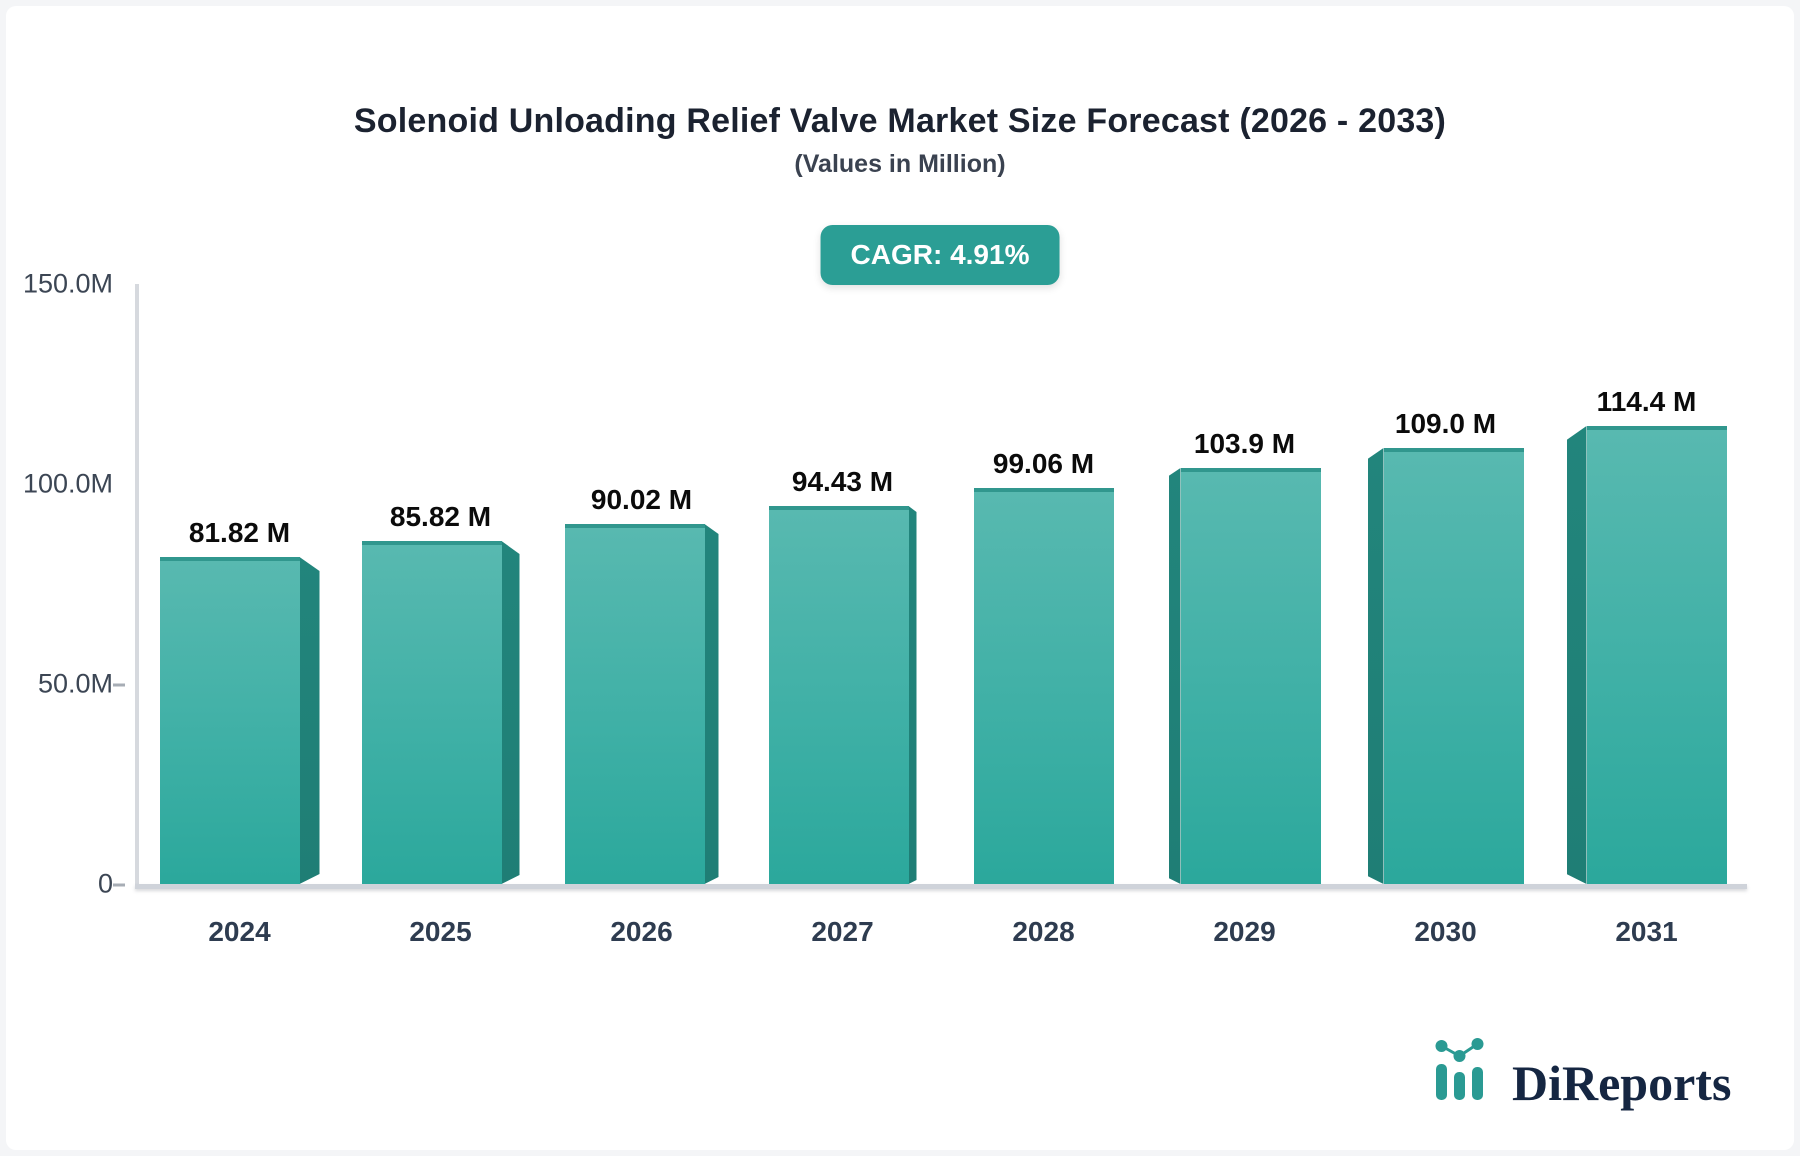  What do you see at coordinates (1445, 931) in the screenshot?
I see `x-axis-label-2030: 2030` at bounding box center [1445, 931].